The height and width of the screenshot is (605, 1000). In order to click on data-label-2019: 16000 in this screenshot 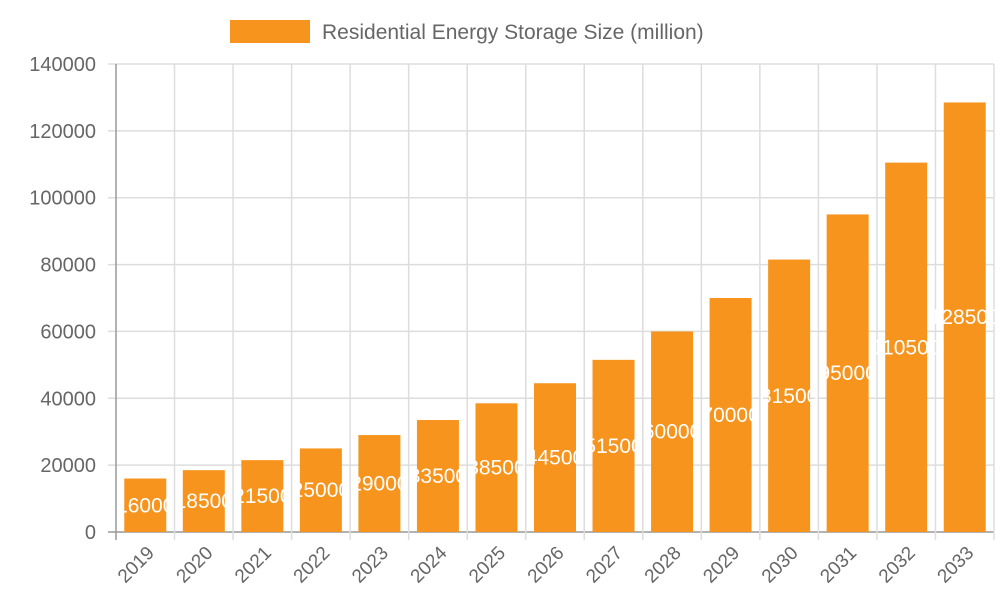, I will do `click(145, 505)`.